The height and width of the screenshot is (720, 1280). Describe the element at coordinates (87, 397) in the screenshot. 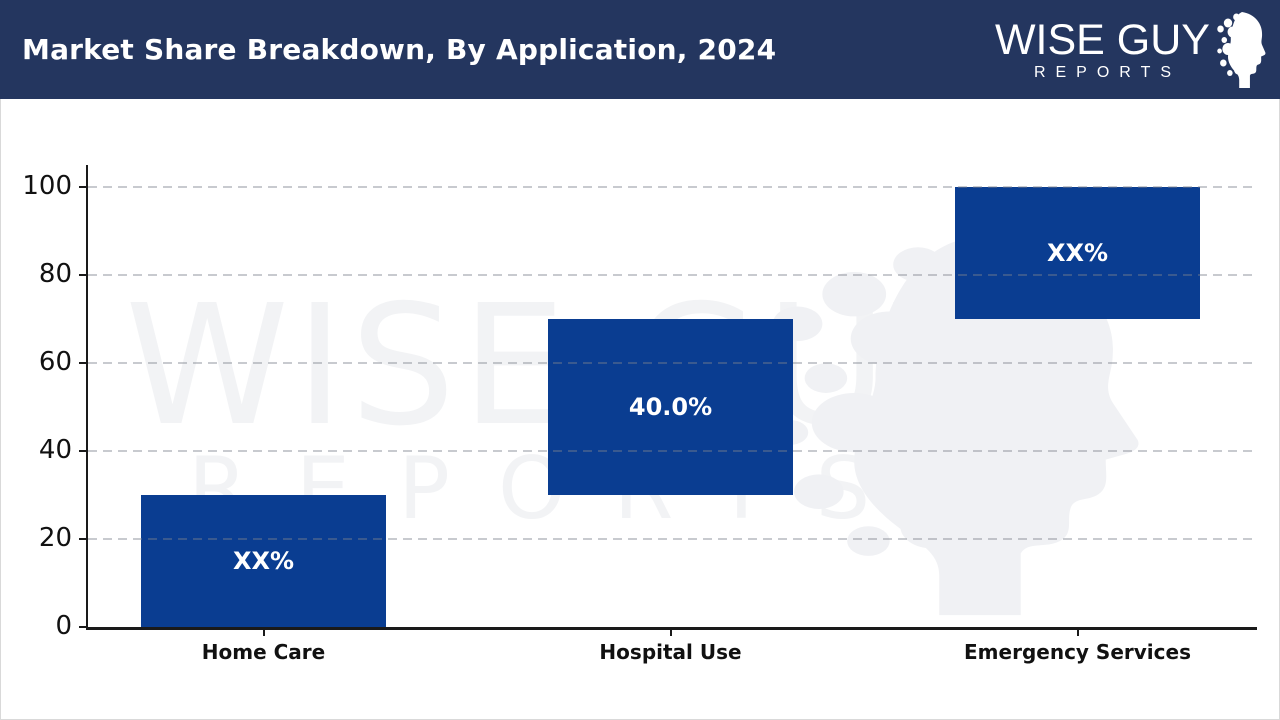

I see `y-axis-spine` at that location.